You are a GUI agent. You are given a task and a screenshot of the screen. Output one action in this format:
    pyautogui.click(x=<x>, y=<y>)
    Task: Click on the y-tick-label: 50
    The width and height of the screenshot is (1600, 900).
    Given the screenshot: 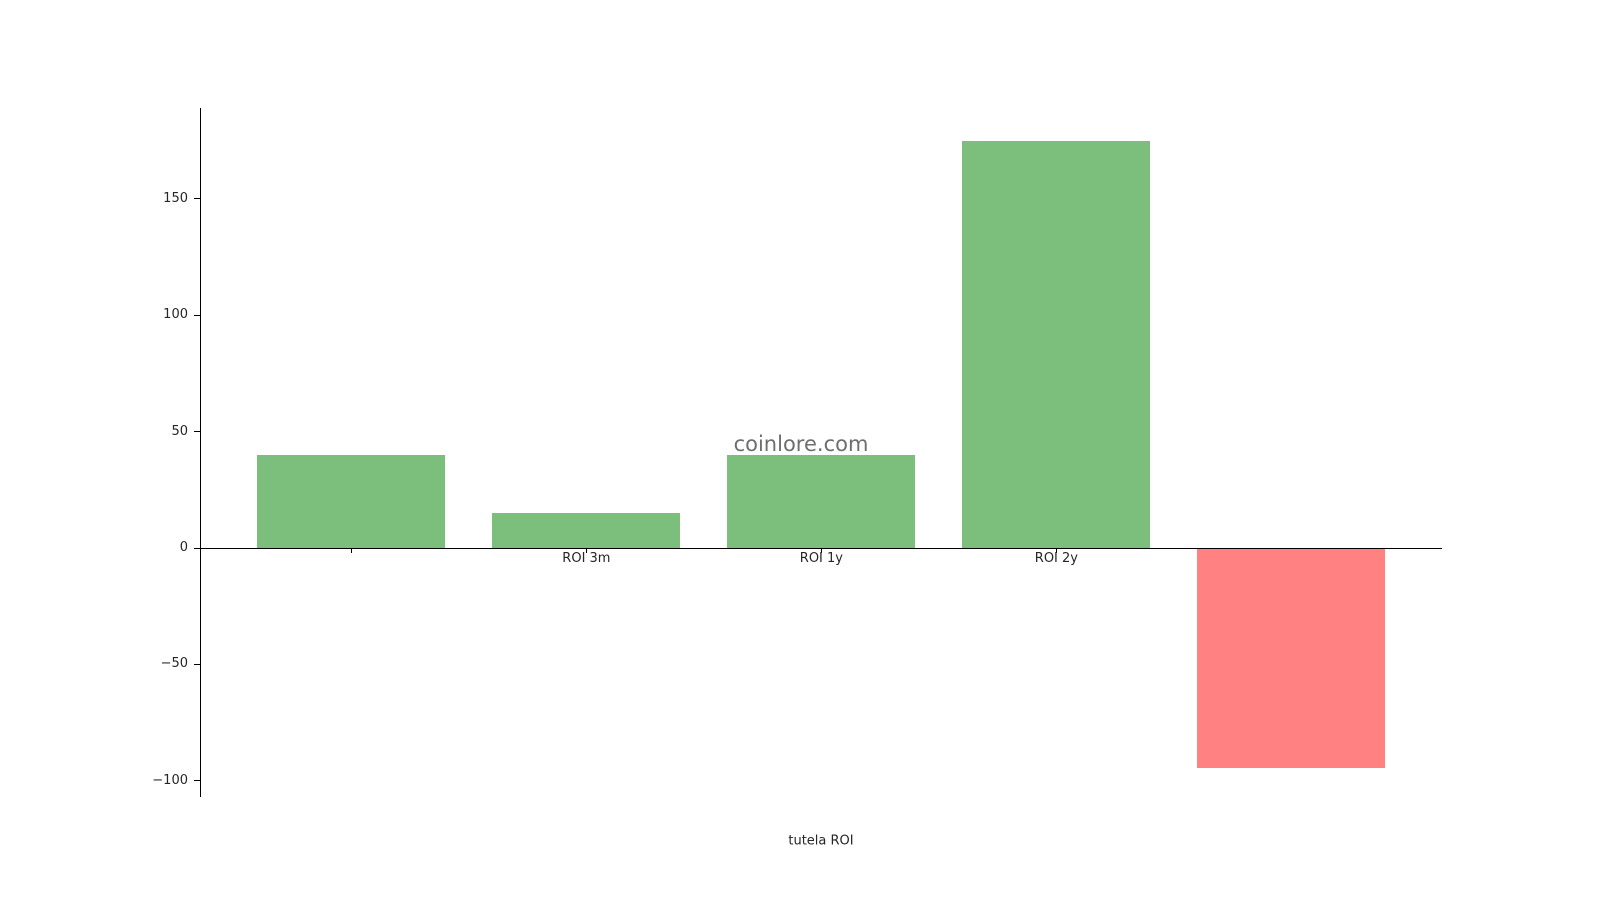 What is the action you would take?
    pyautogui.click(x=179, y=431)
    